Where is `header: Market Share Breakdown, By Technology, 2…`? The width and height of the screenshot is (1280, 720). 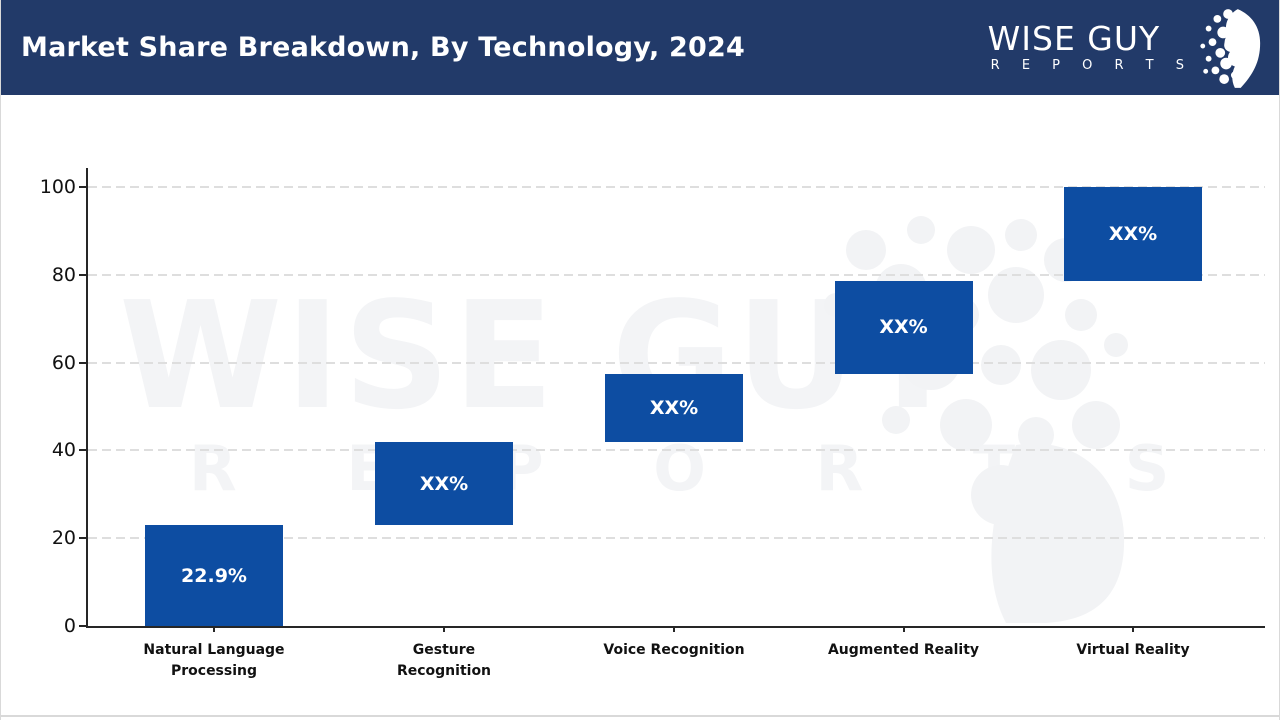
header: Market Share Breakdown, By Technology, 2… is located at coordinates (640, 47).